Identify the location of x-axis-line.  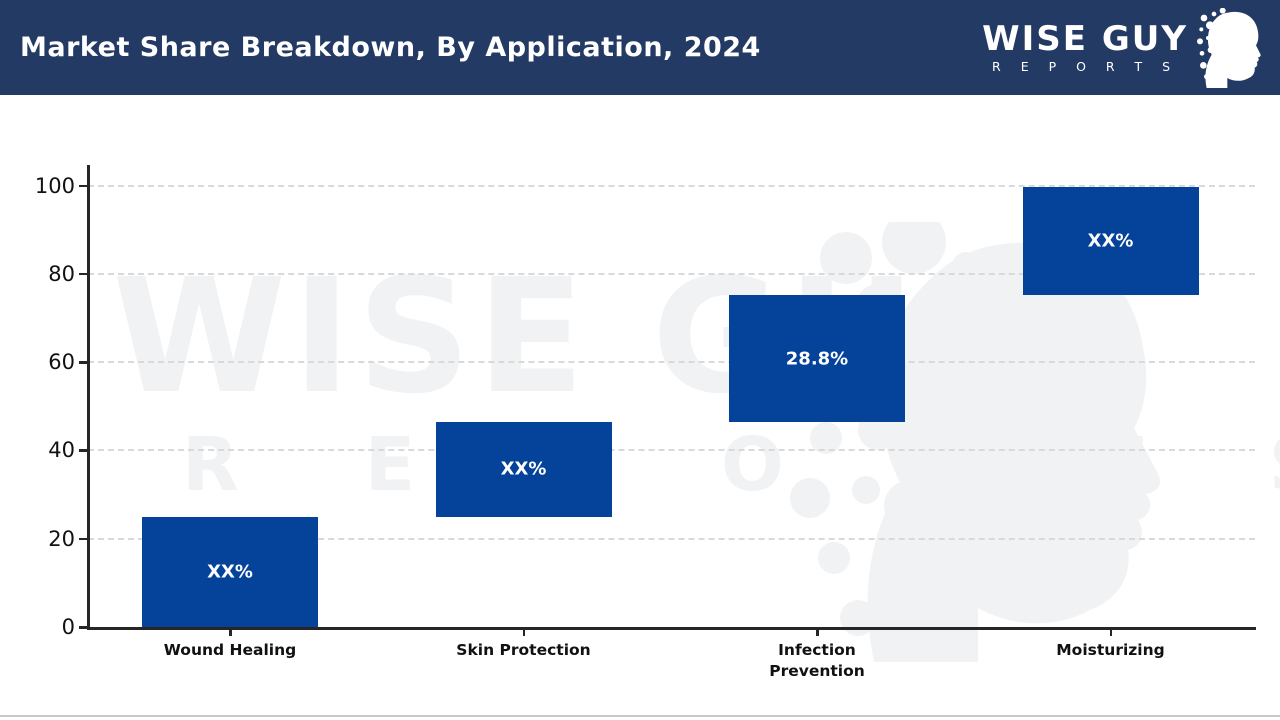
(671, 628).